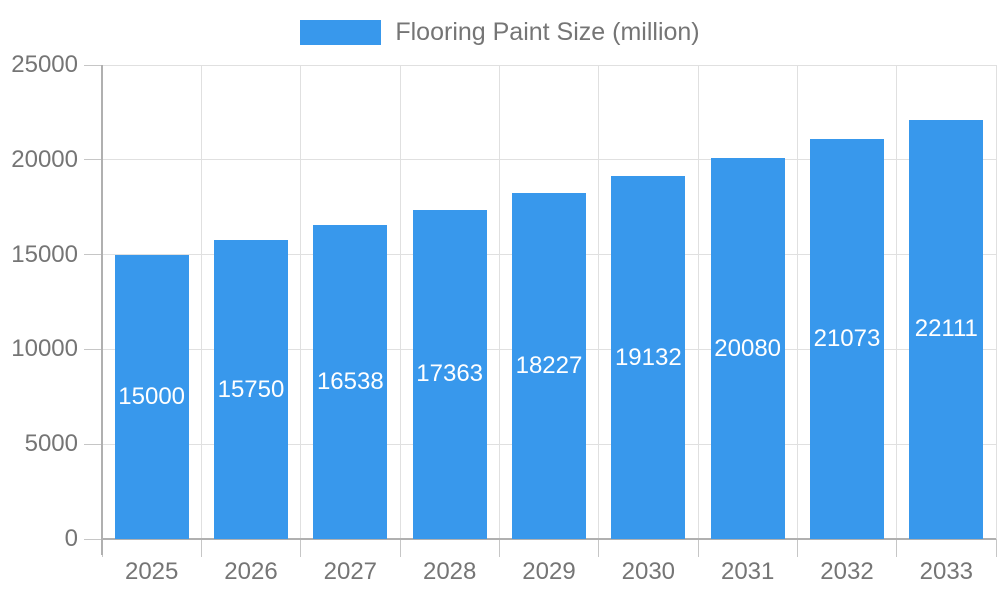  I want to click on bar-2027, so click(350, 382).